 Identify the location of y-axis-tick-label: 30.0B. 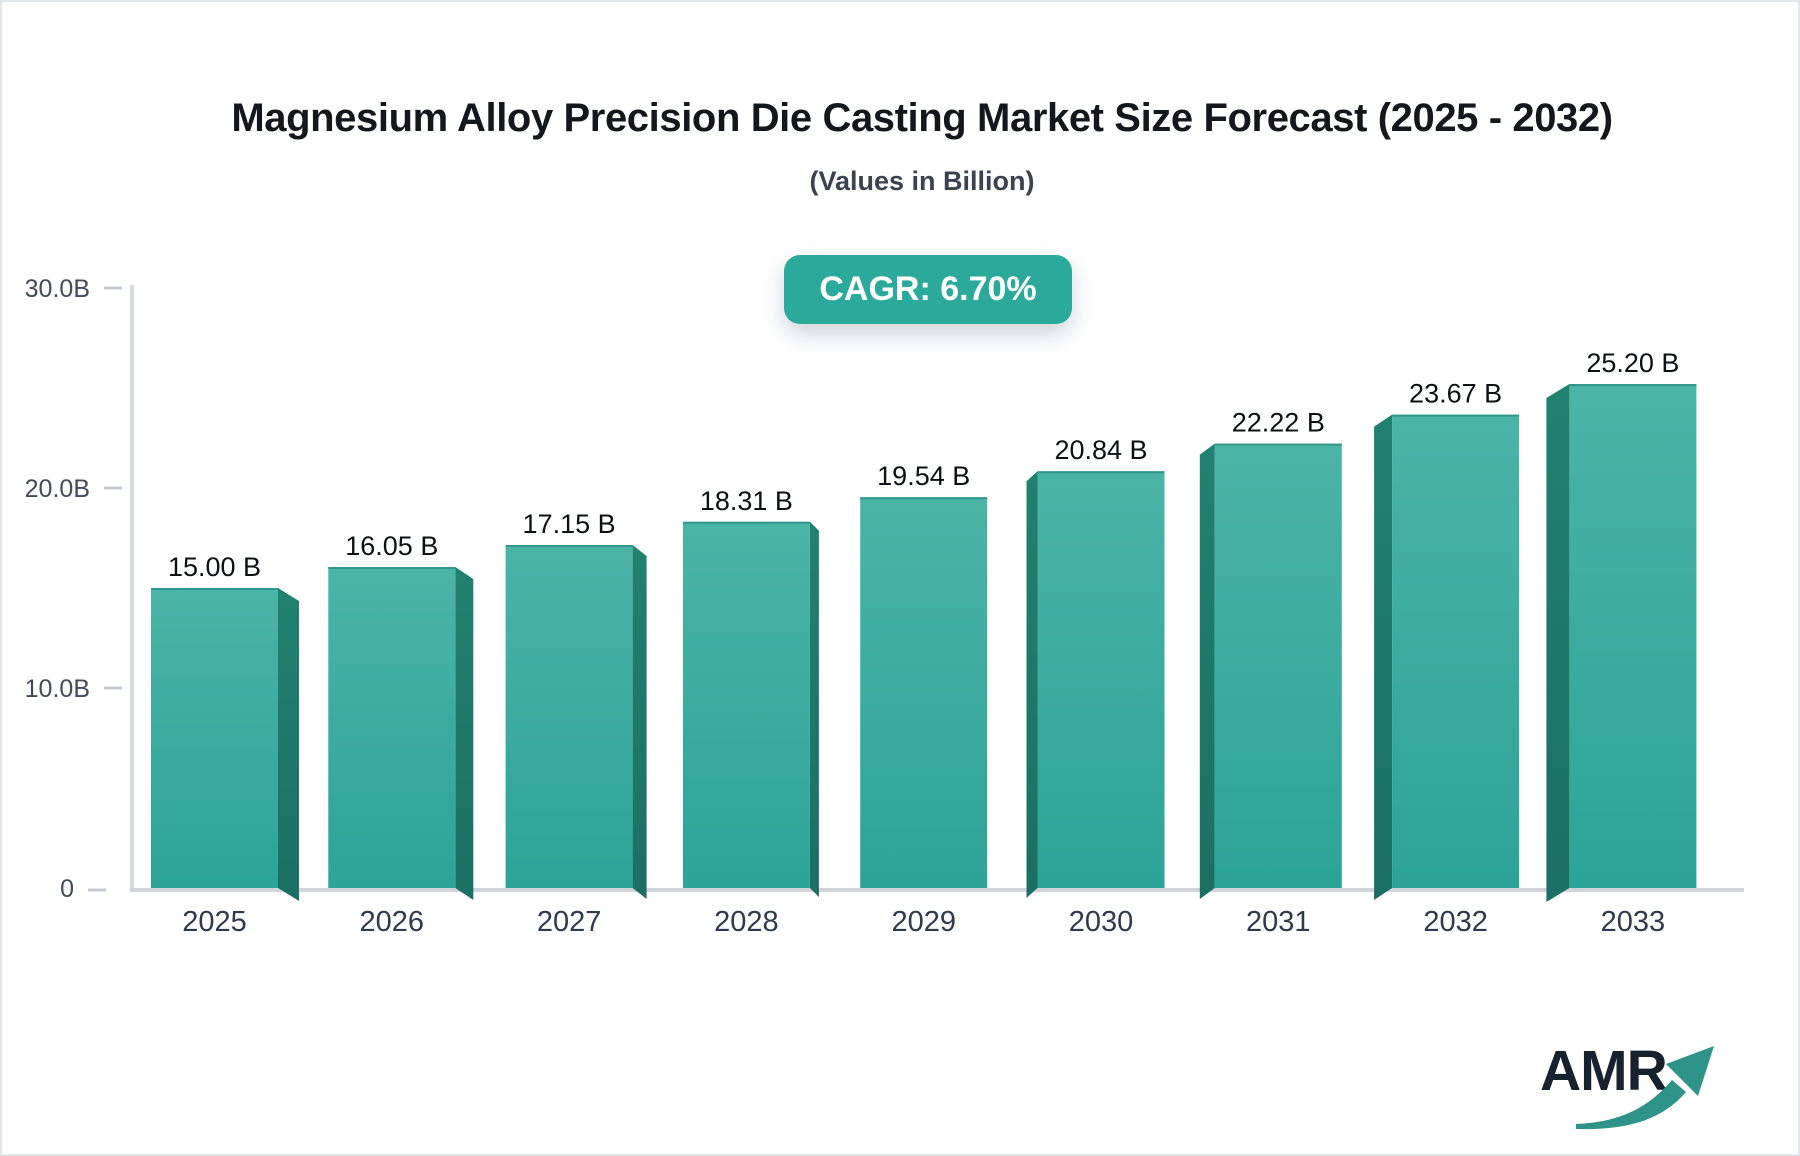
(57, 289).